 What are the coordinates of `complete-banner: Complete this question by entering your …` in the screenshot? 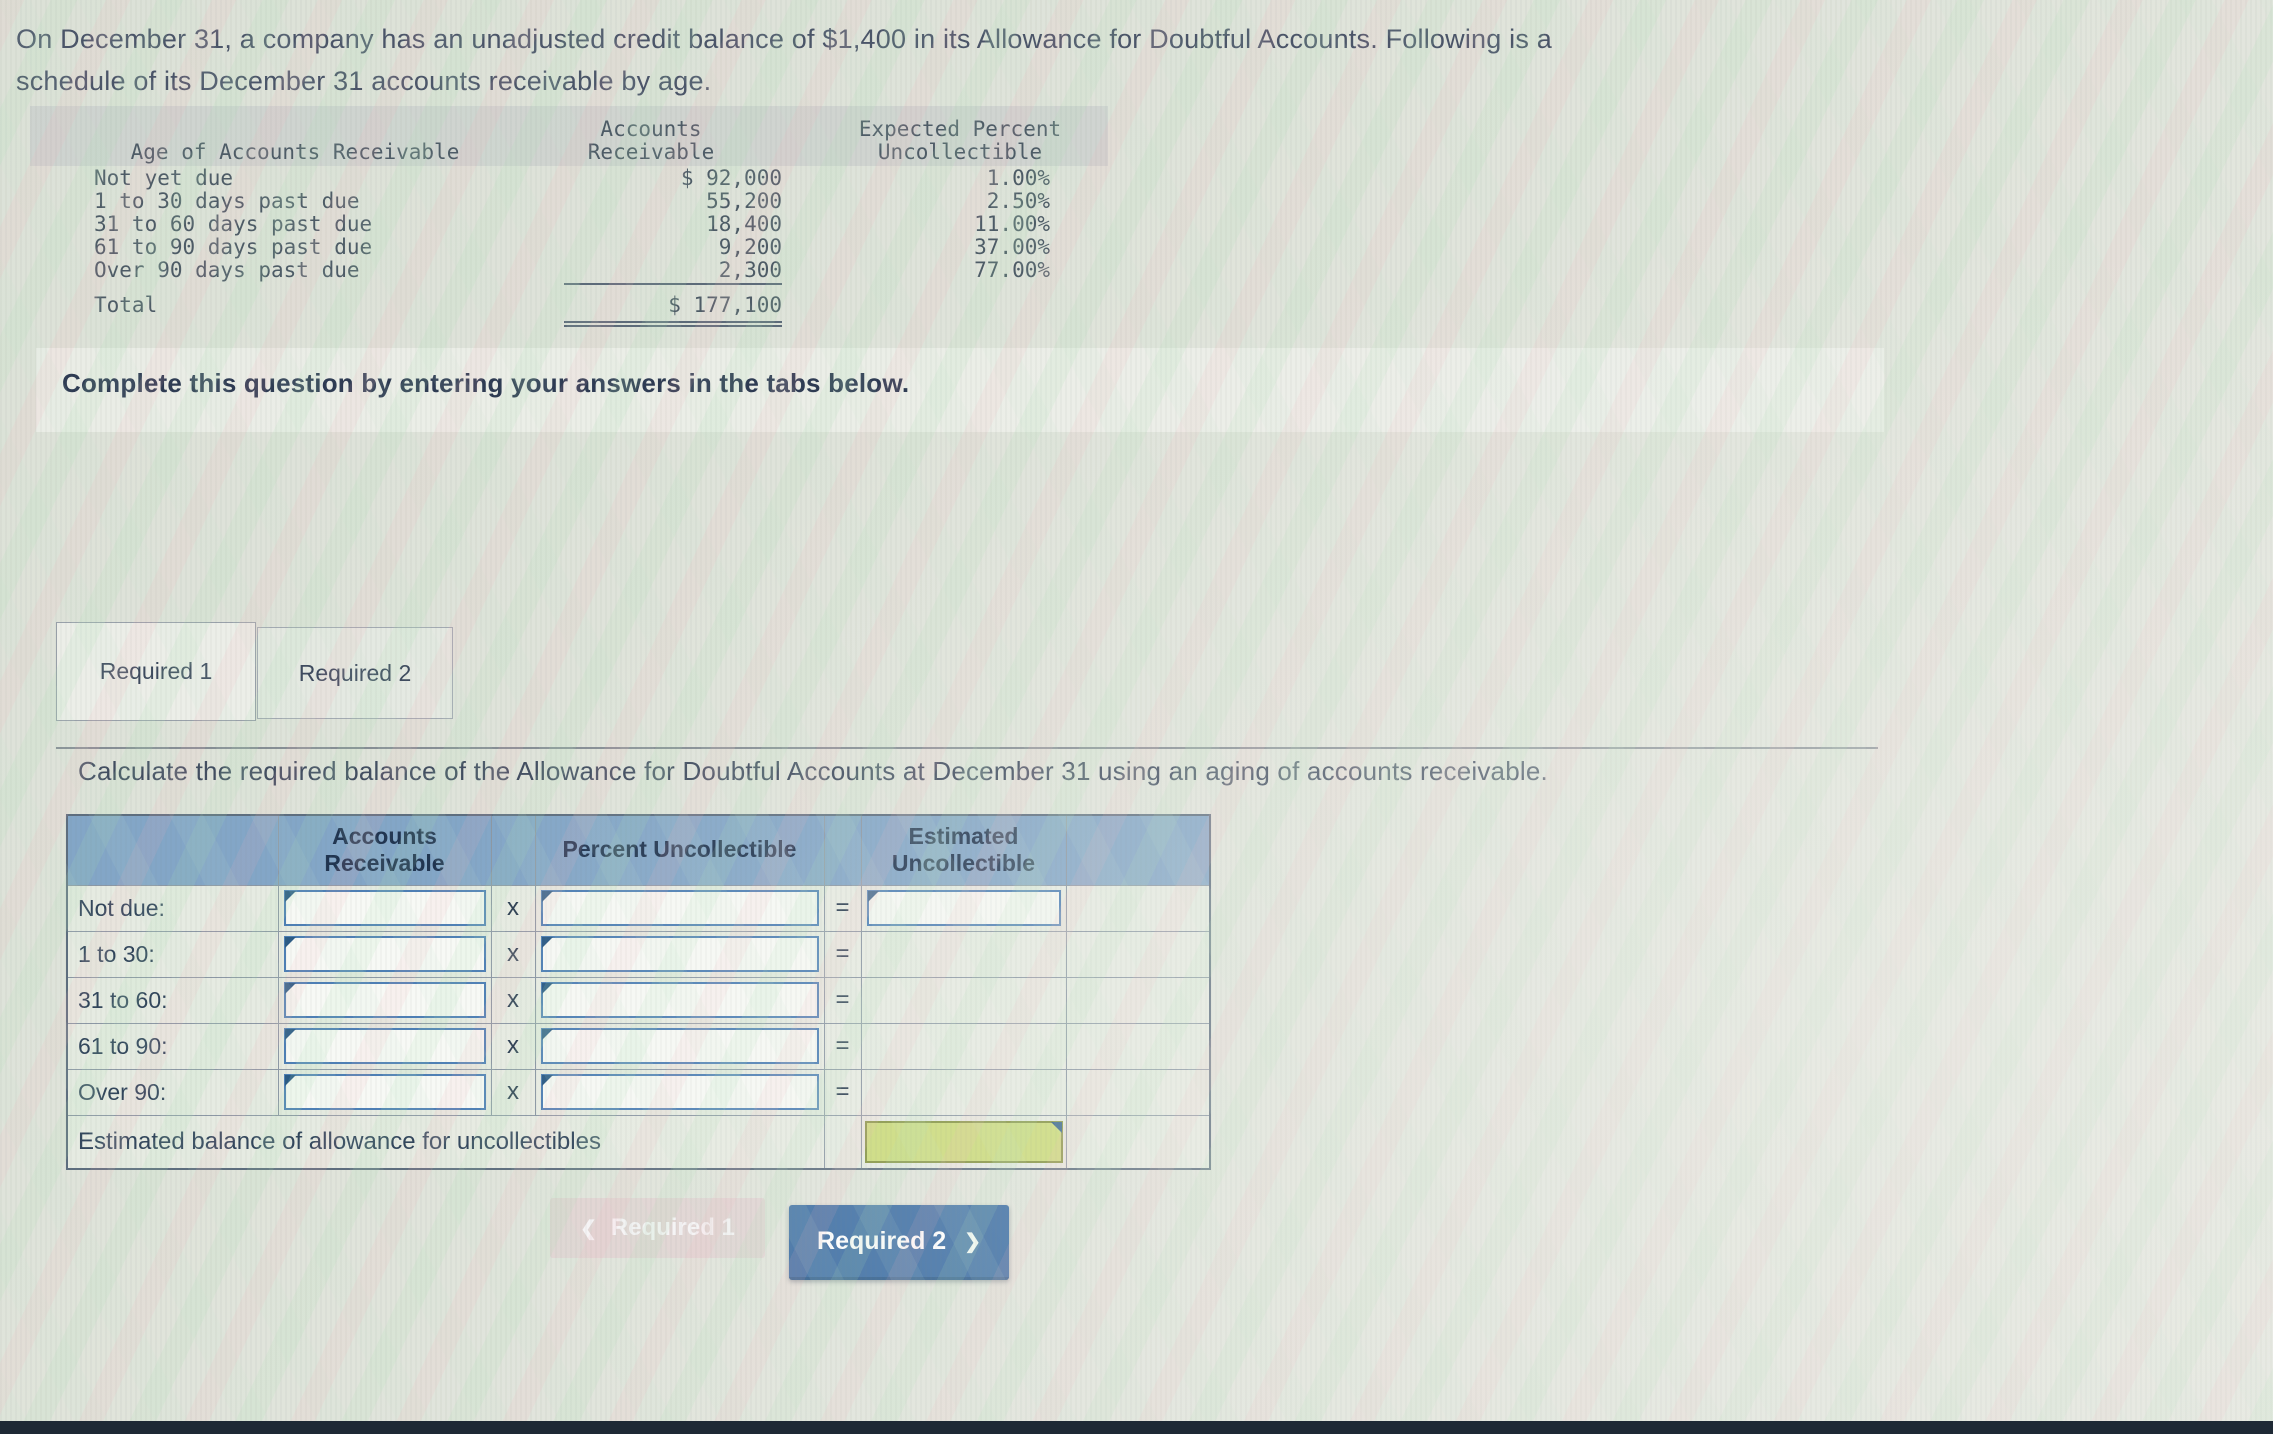 It's located at (960, 390).